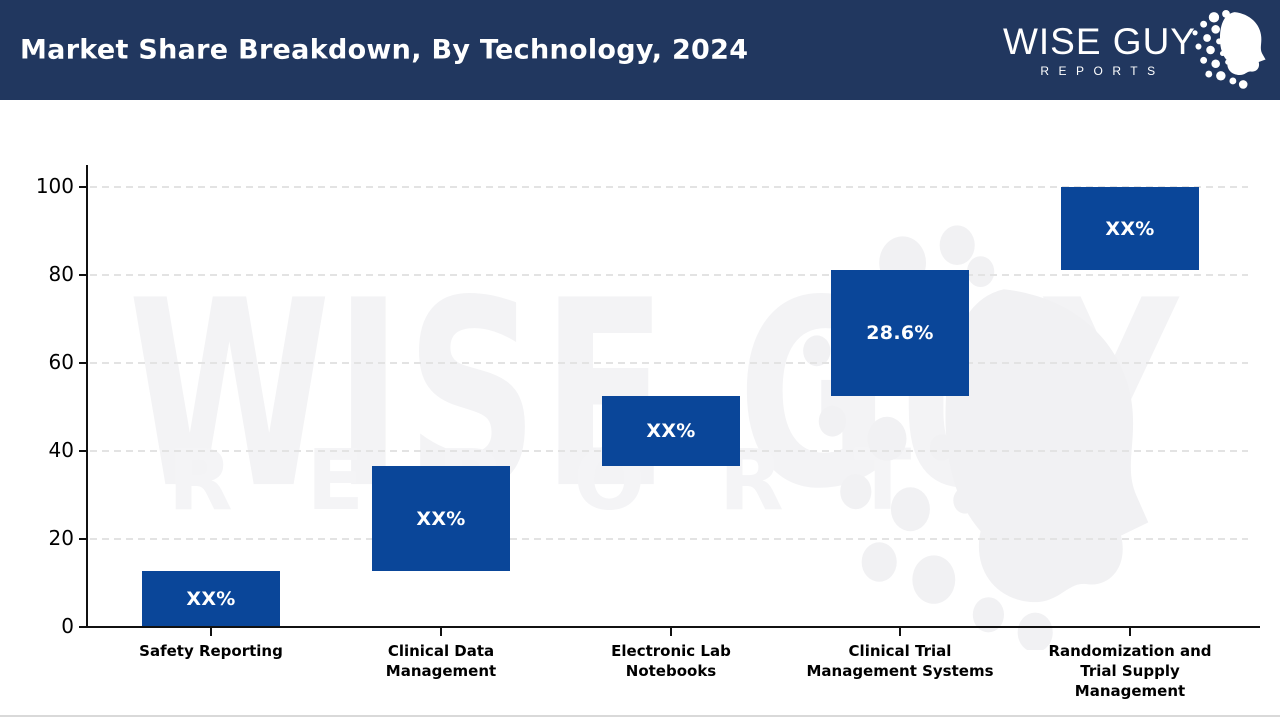 The height and width of the screenshot is (720, 1280). What do you see at coordinates (67, 626) in the screenshot?
I see `y-tick-label-0: 0` at bounding box center [67, 626].